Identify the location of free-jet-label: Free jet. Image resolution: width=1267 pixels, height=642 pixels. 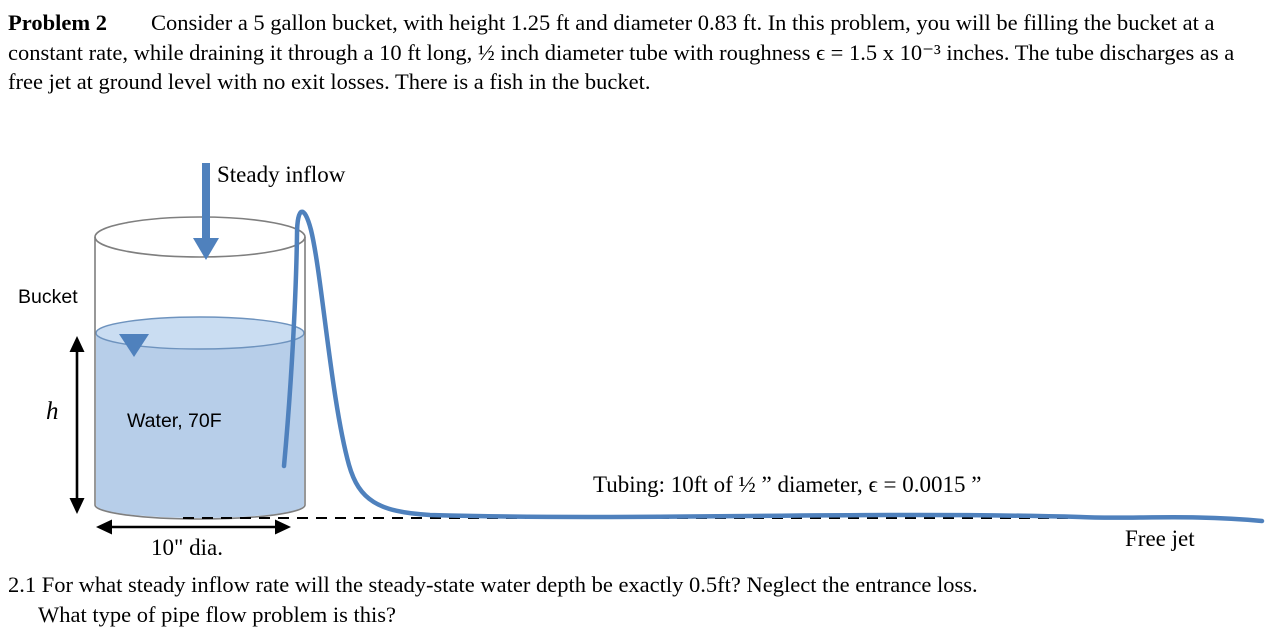
(1160, 538).